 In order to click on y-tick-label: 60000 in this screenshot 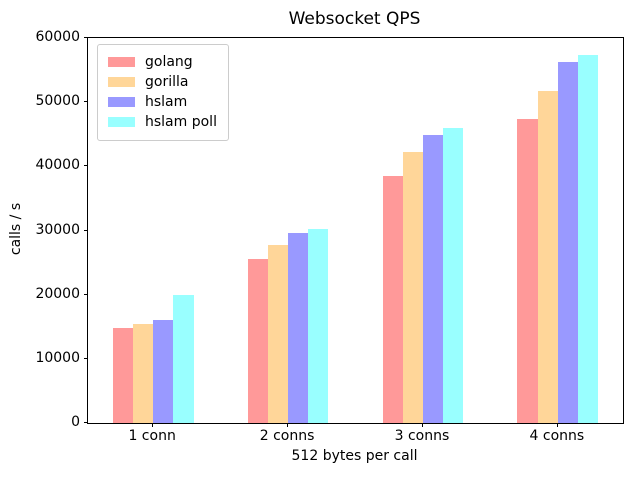, I will do `click(57, 37)`.